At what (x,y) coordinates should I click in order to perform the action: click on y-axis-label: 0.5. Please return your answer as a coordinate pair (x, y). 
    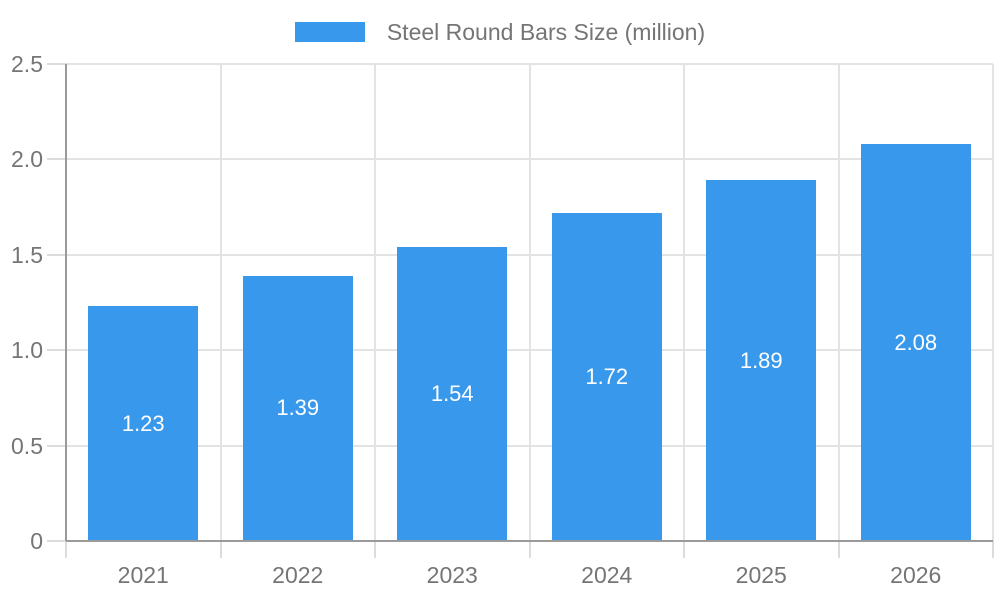
    Looking at the image, I should click on (27, 445).